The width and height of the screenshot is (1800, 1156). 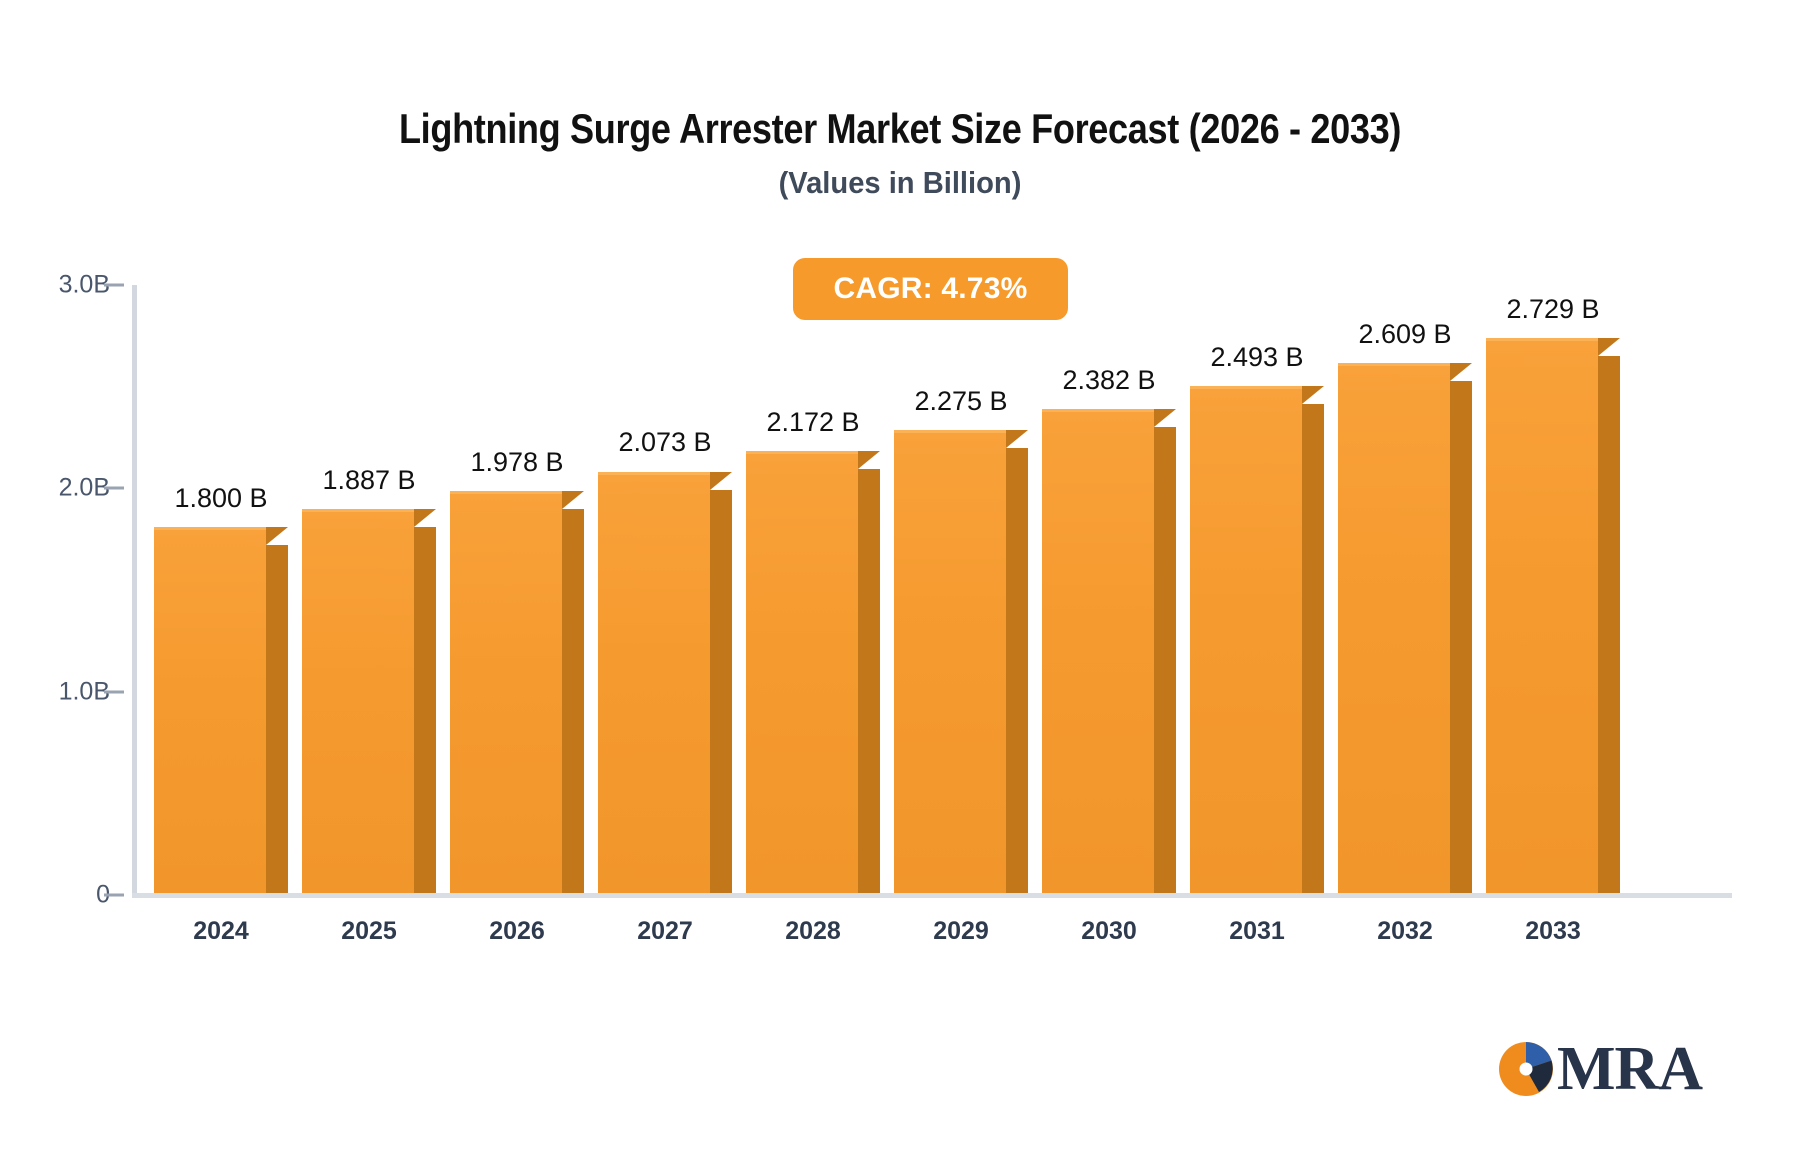 What do you see at coordinates (961, 931) in the screenshot?
I see `x-axis-tick-label: 2029` at bounding box center [961, 931].